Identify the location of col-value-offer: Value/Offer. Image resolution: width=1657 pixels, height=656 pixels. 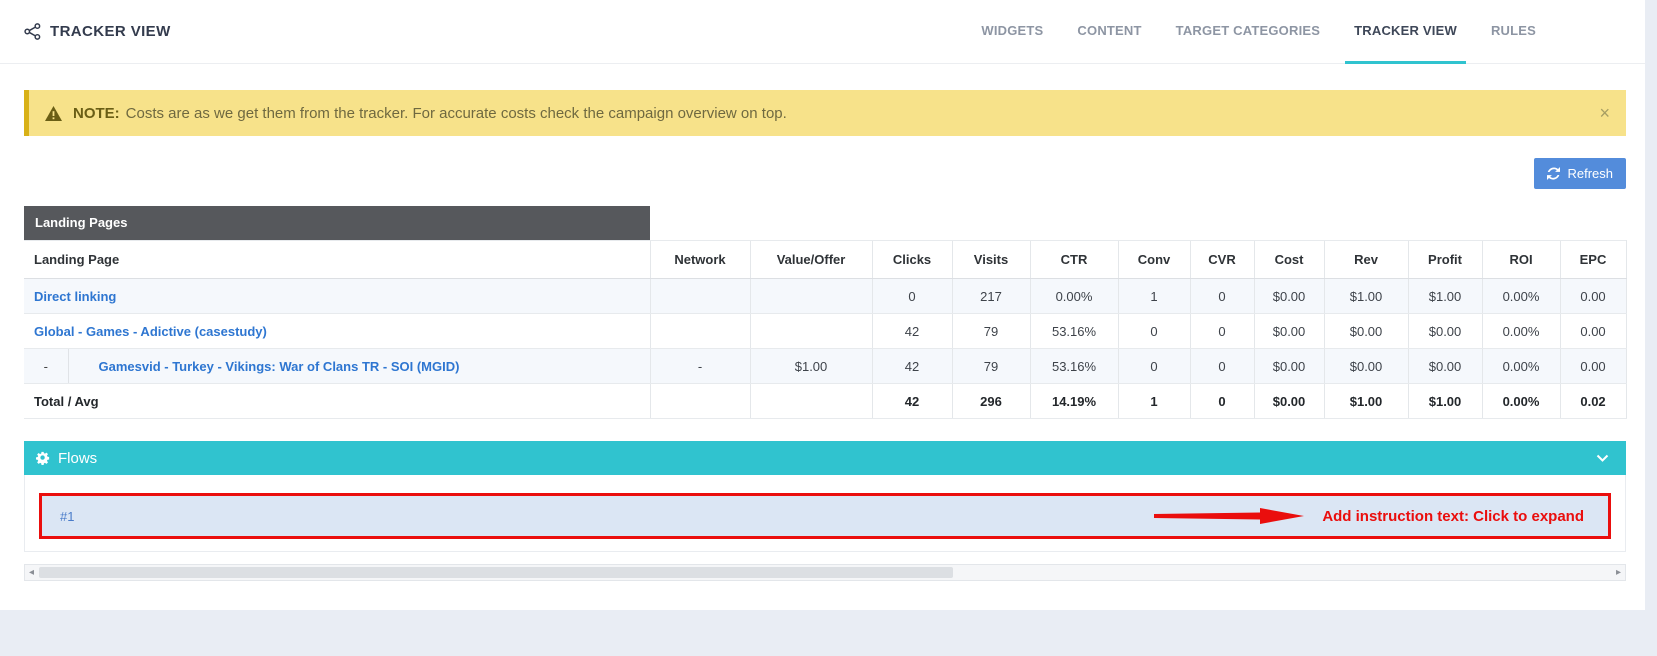
(811, 259).